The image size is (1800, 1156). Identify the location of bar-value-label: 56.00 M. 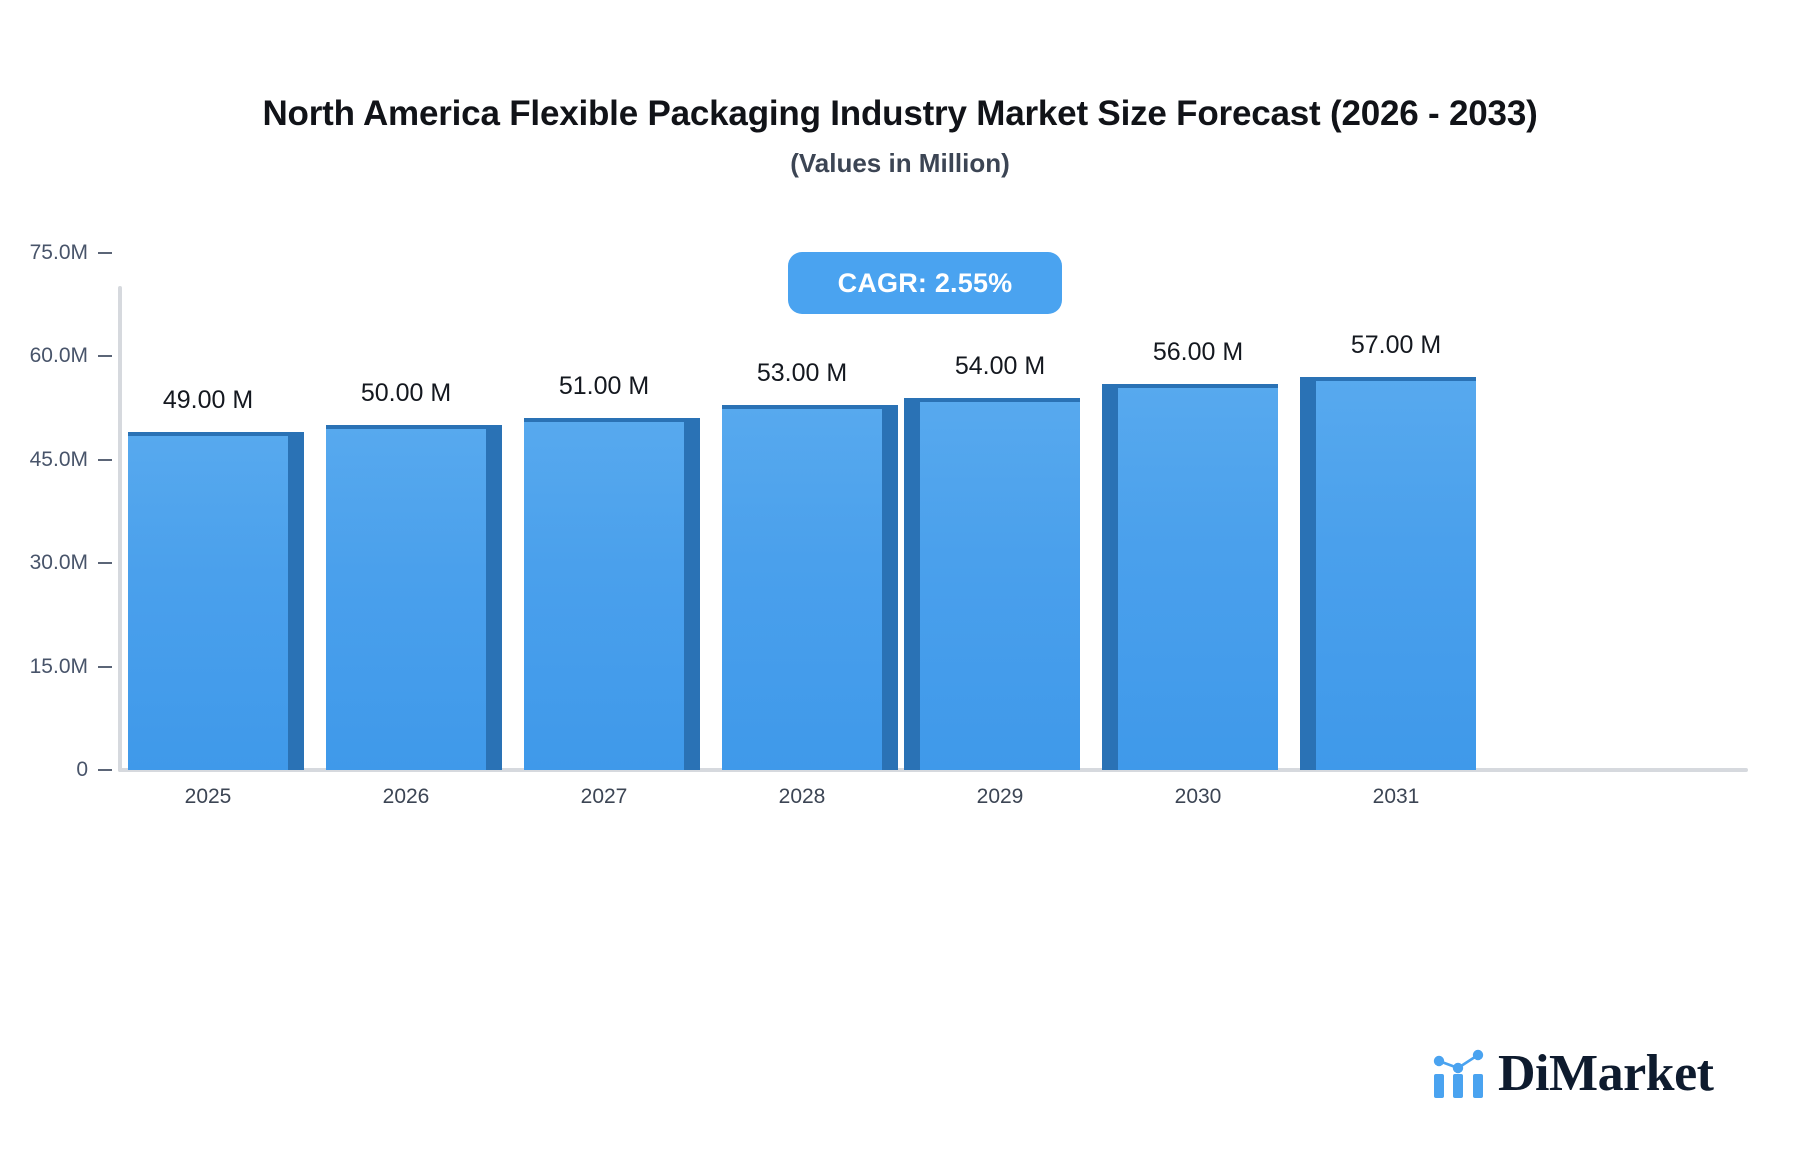
(1198, 351).